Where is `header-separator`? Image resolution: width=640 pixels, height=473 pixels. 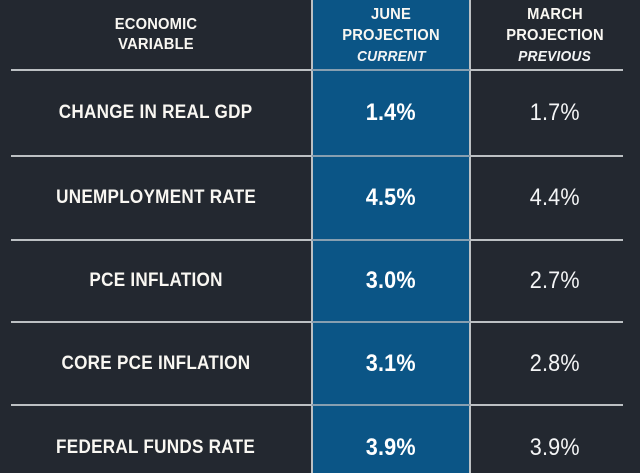
header-separator is located at coordinates (317, 70).